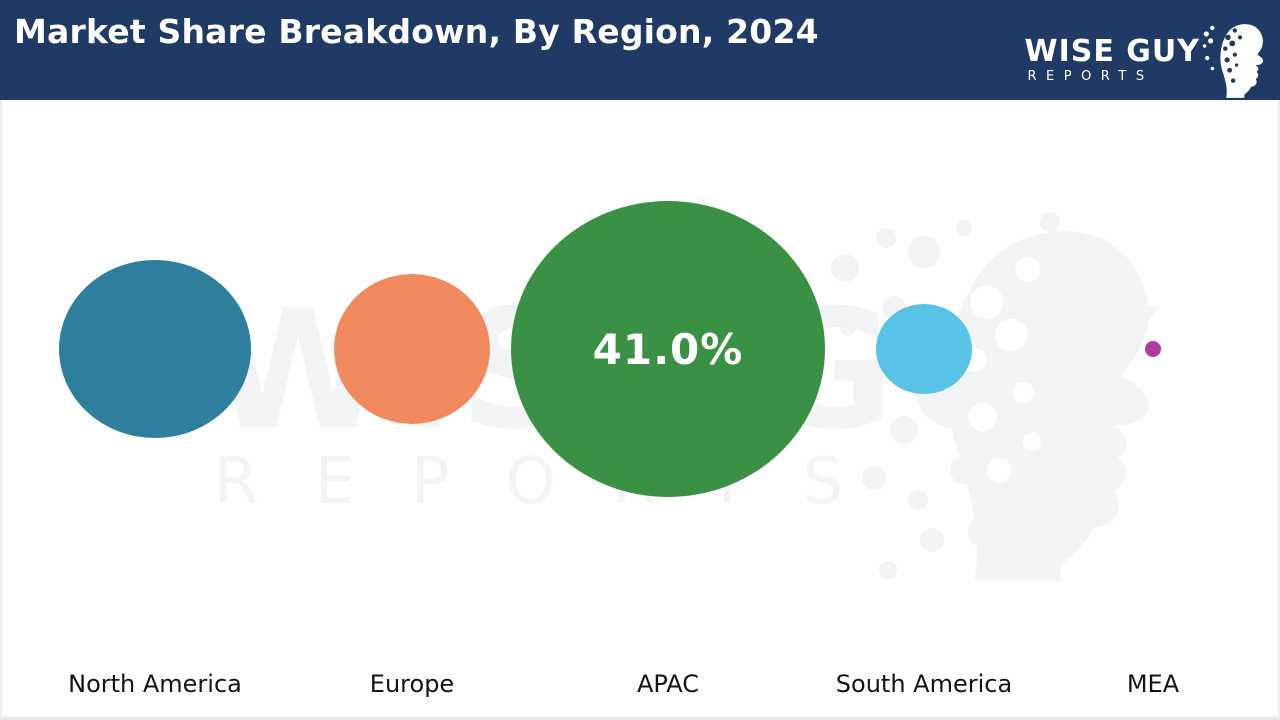 This screenshot has height=720, width=1280. I want to click on apac-value-label: 41.0%, so click(668, 349).